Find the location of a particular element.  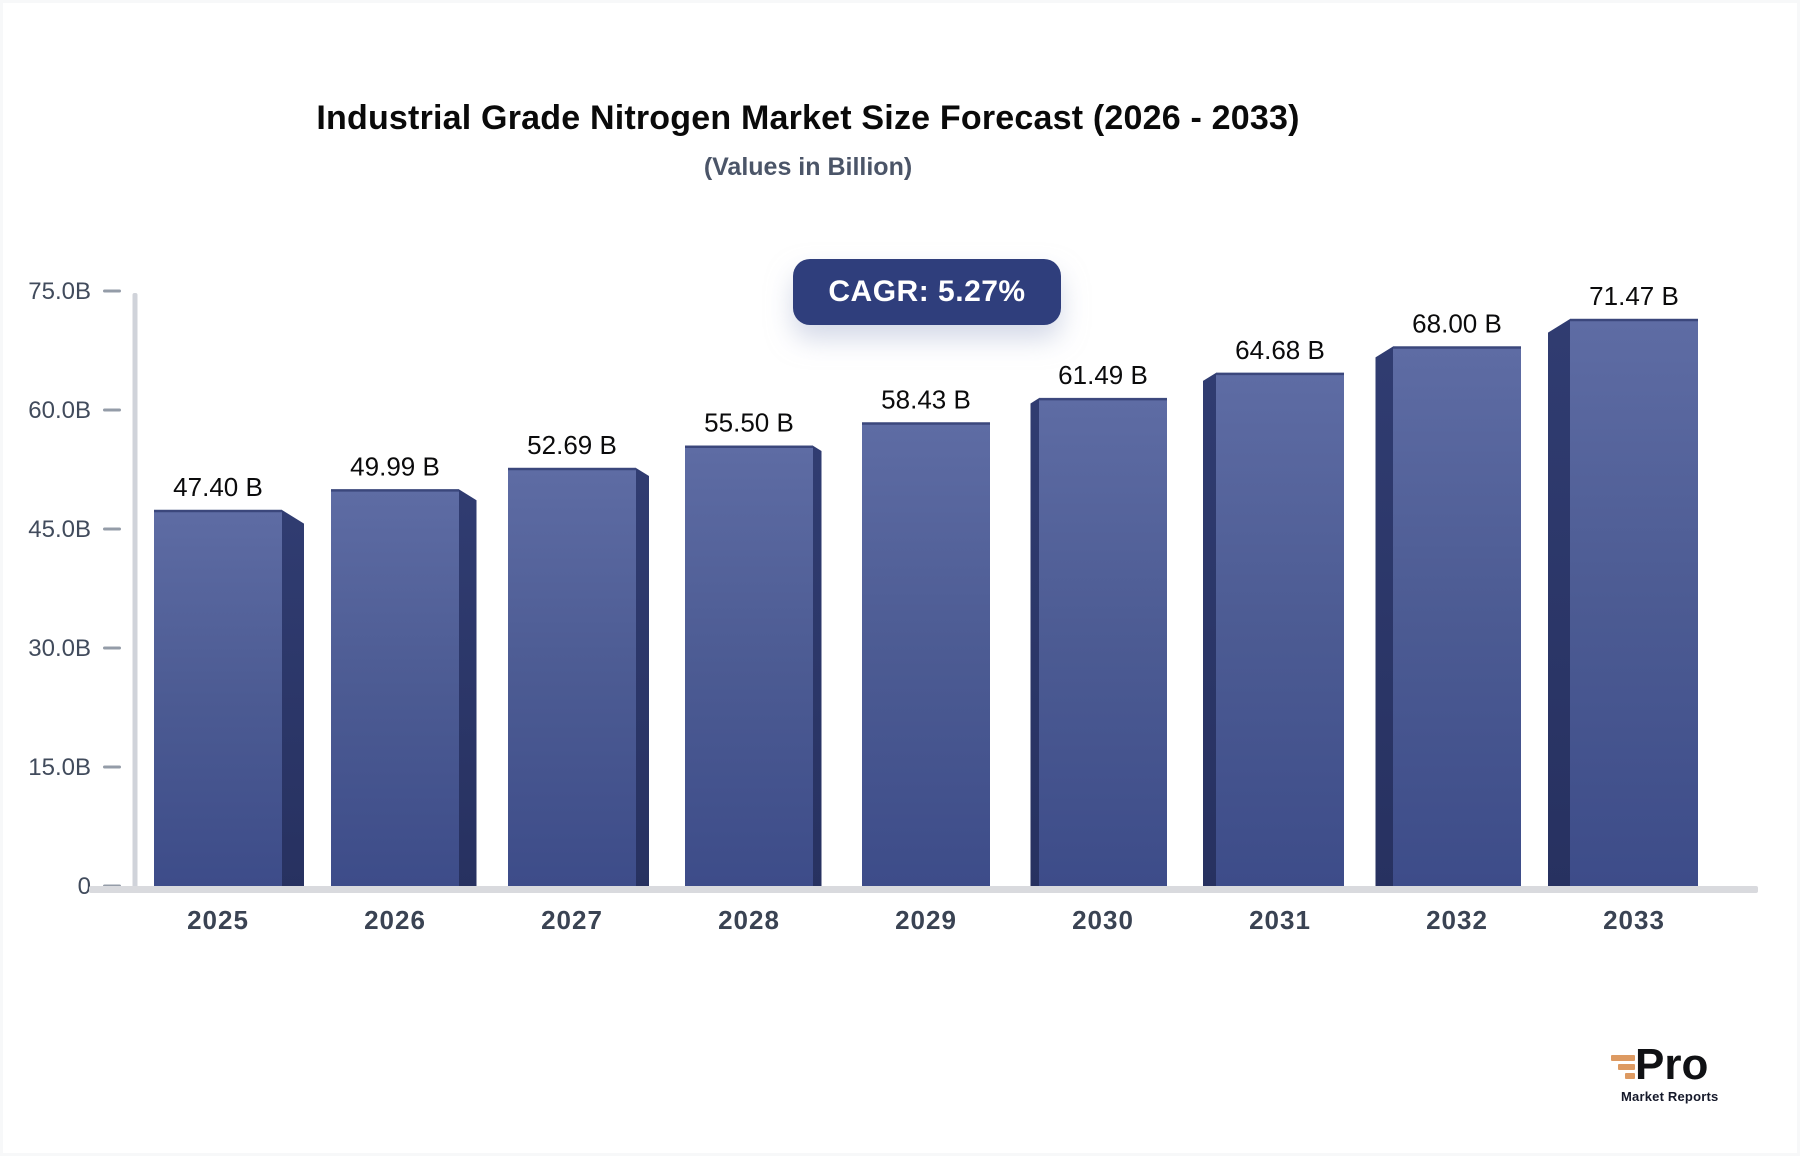

bar-2025 is located at coordinates (229, 700).